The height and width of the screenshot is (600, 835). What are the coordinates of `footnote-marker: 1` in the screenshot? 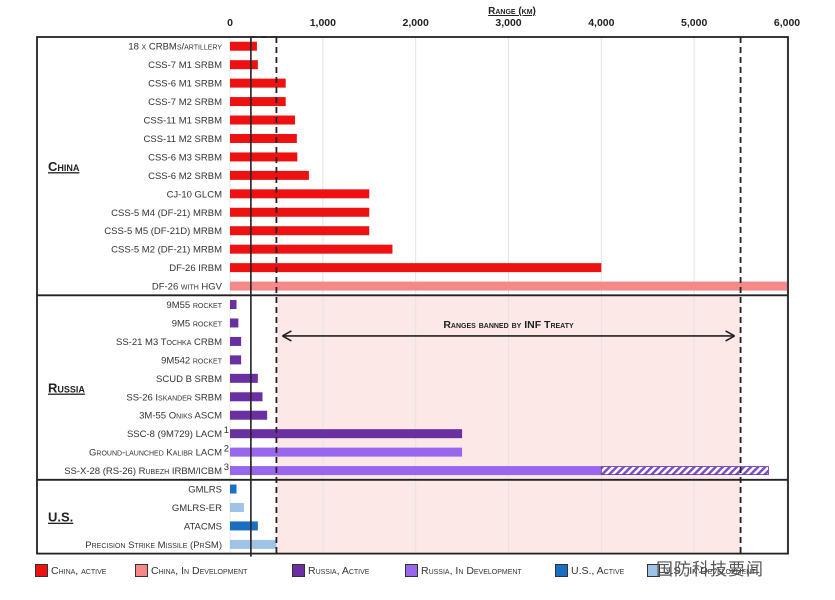 It's located at (226, 430).